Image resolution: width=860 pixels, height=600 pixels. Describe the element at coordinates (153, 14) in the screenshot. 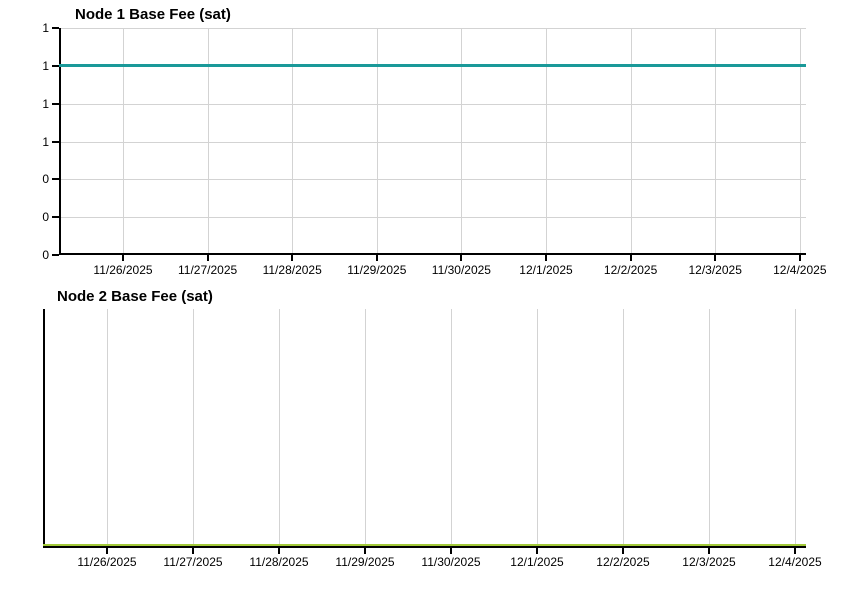

I see `node1-chart-title: Node 1 Base Fee (sat)` at that location.